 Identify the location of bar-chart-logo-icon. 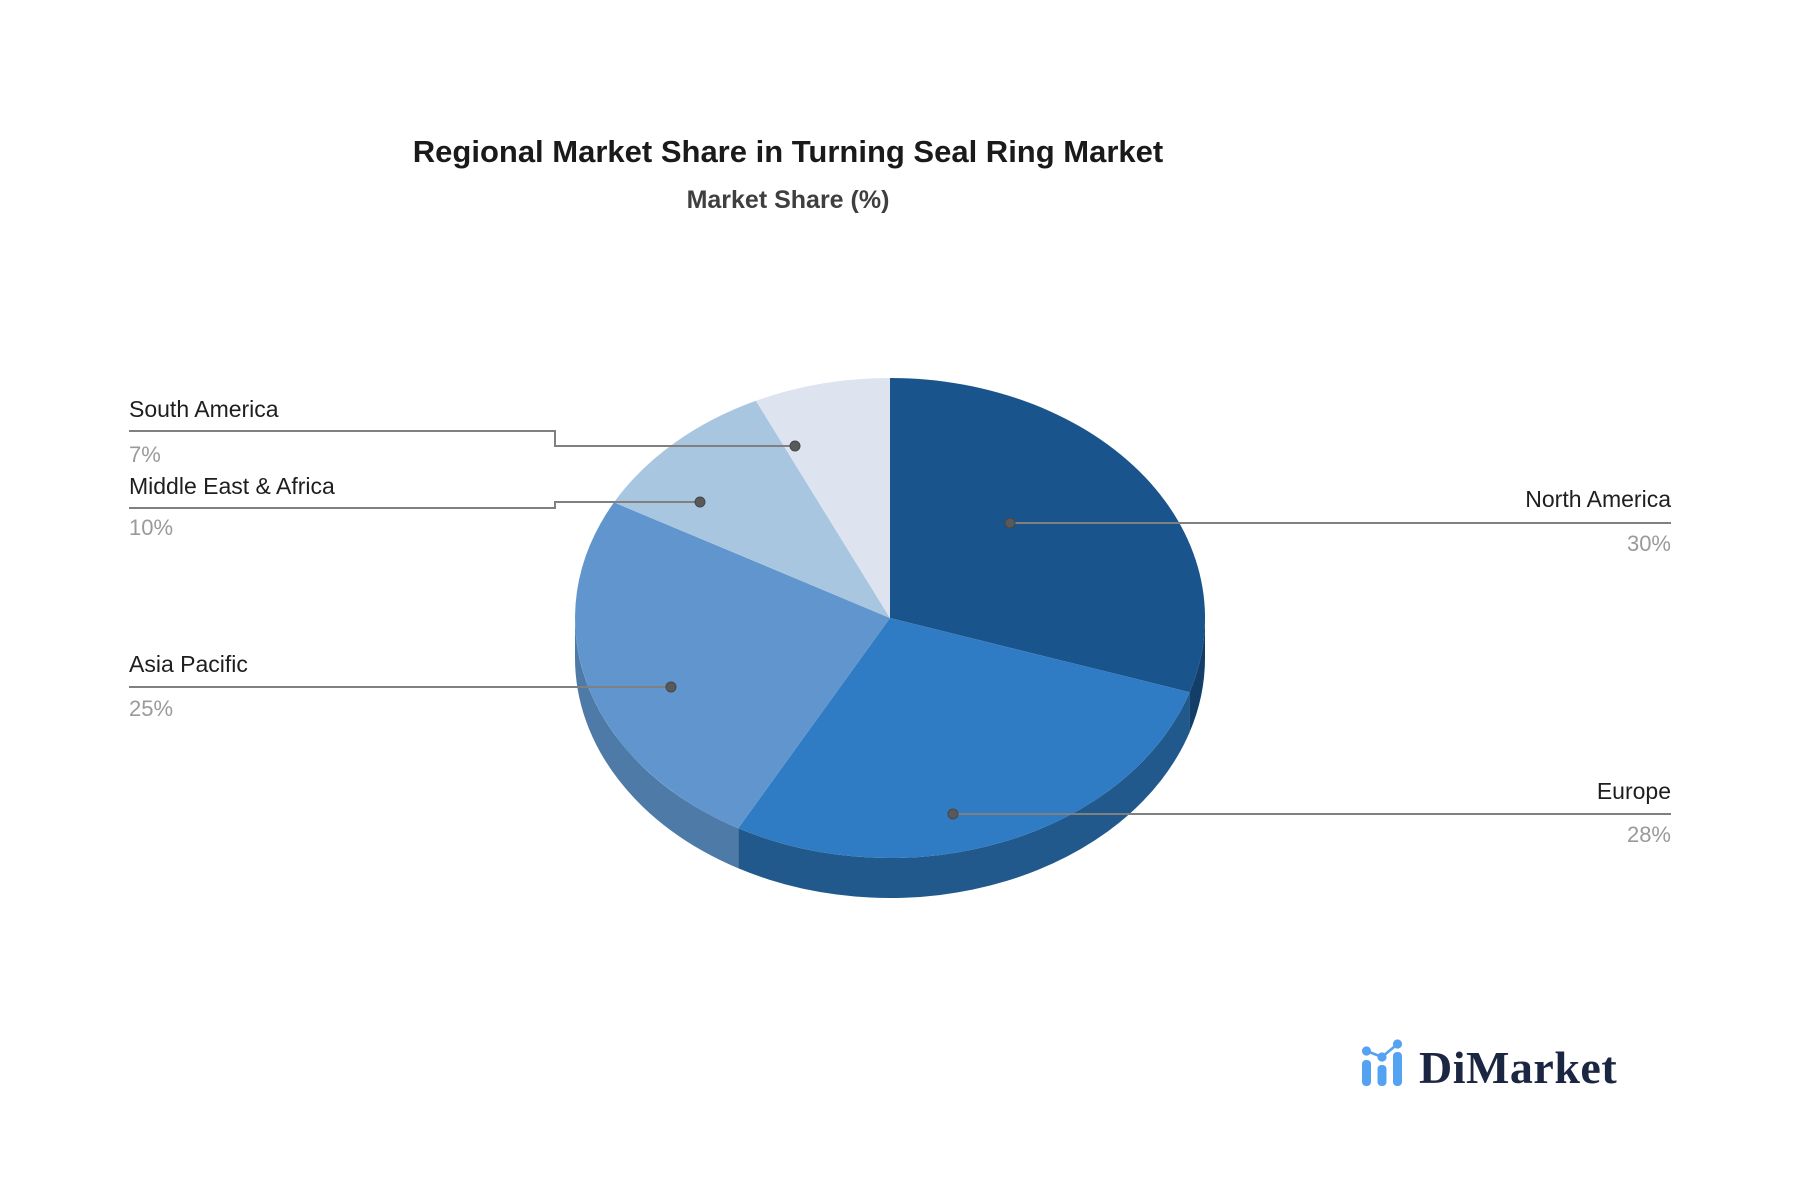
(1382, 1062).